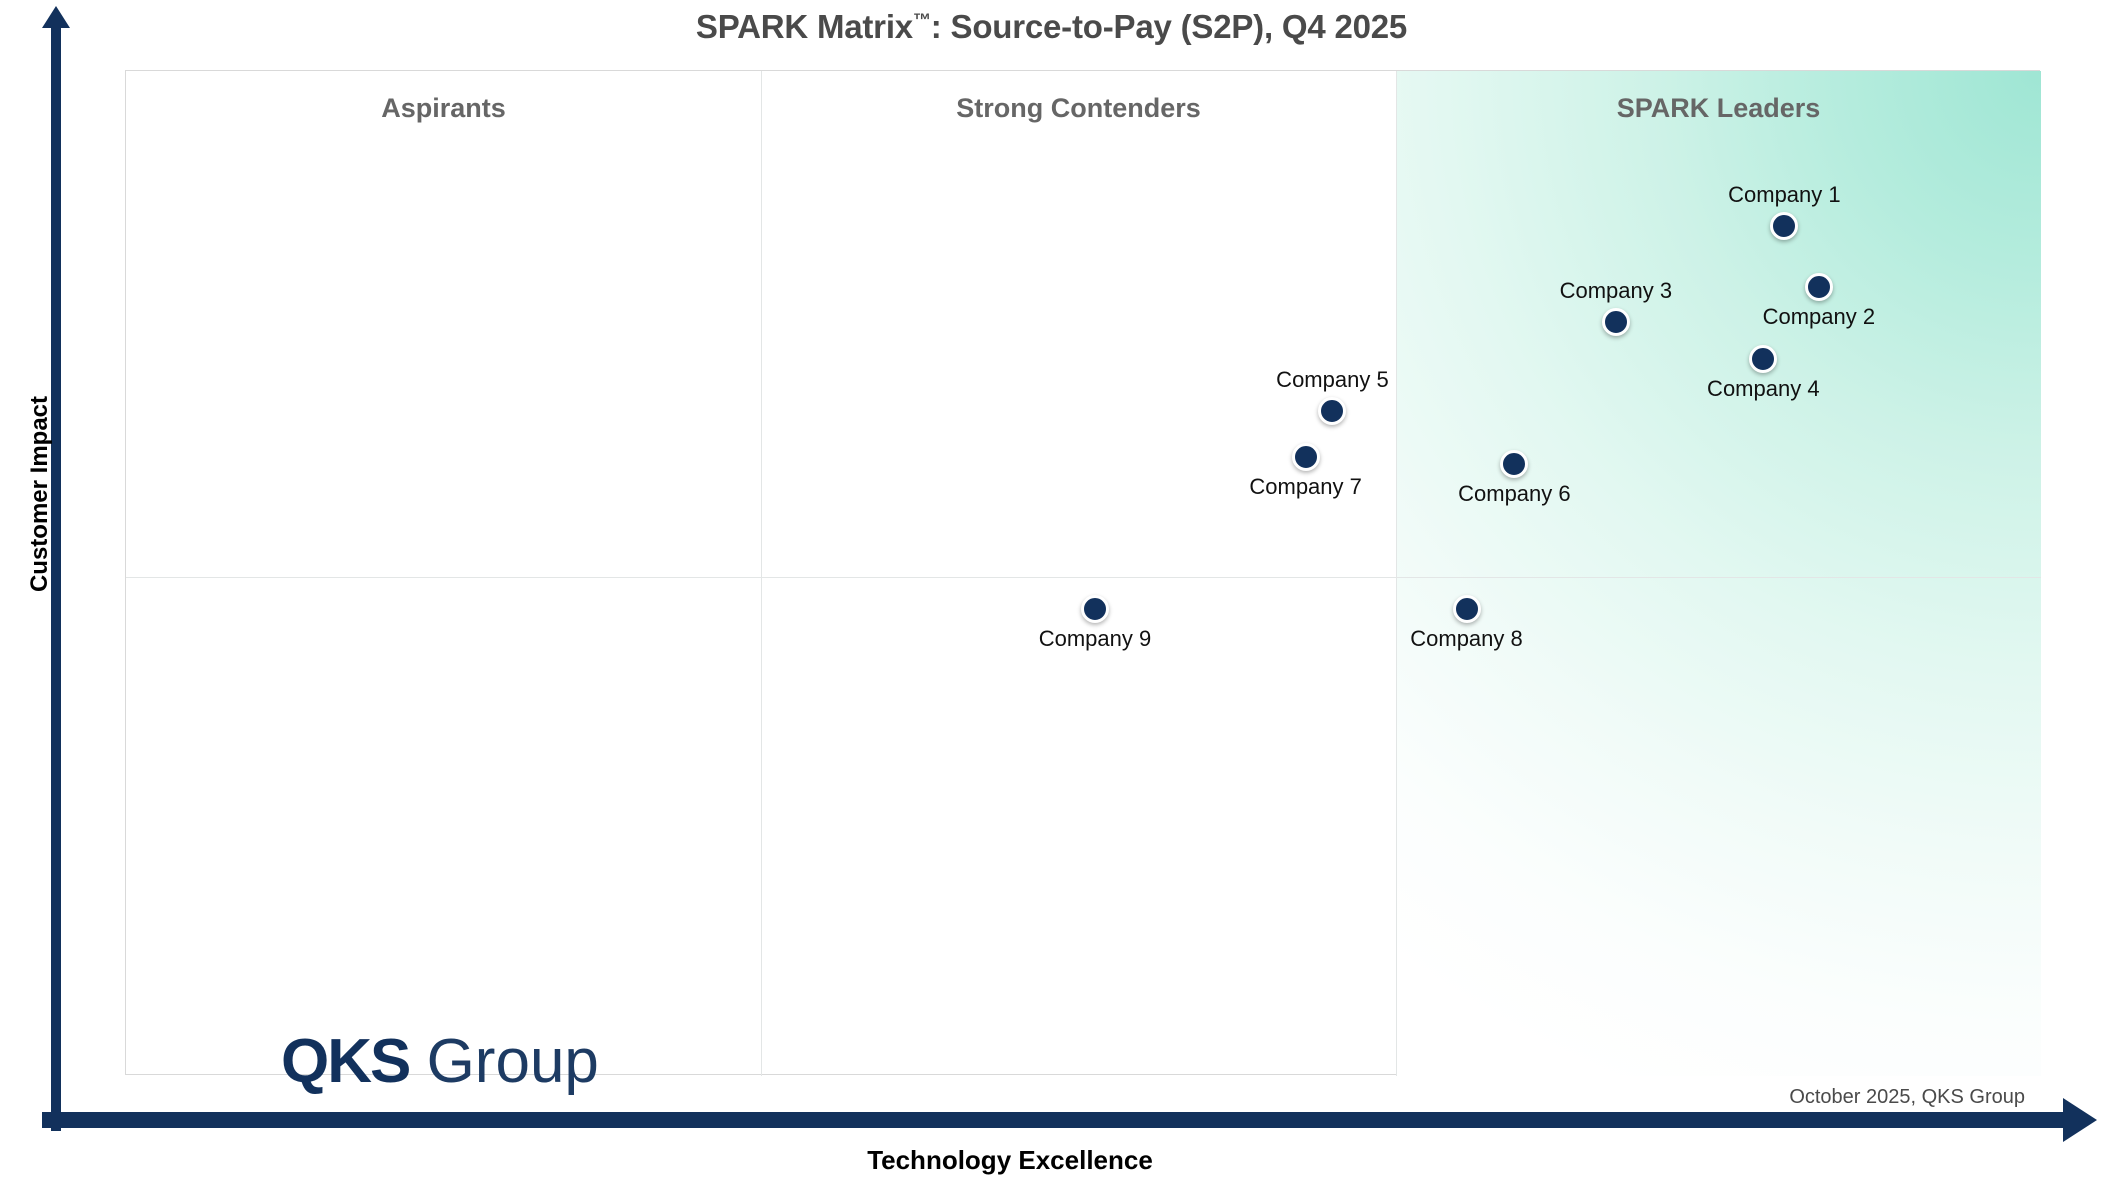 The width and height of the screenshot is (2103, 1186). What do you see at coordinates (1819, 317) in the screenshot?
I see `data-point-label: Company 2` at bounding box center [1819, 317].